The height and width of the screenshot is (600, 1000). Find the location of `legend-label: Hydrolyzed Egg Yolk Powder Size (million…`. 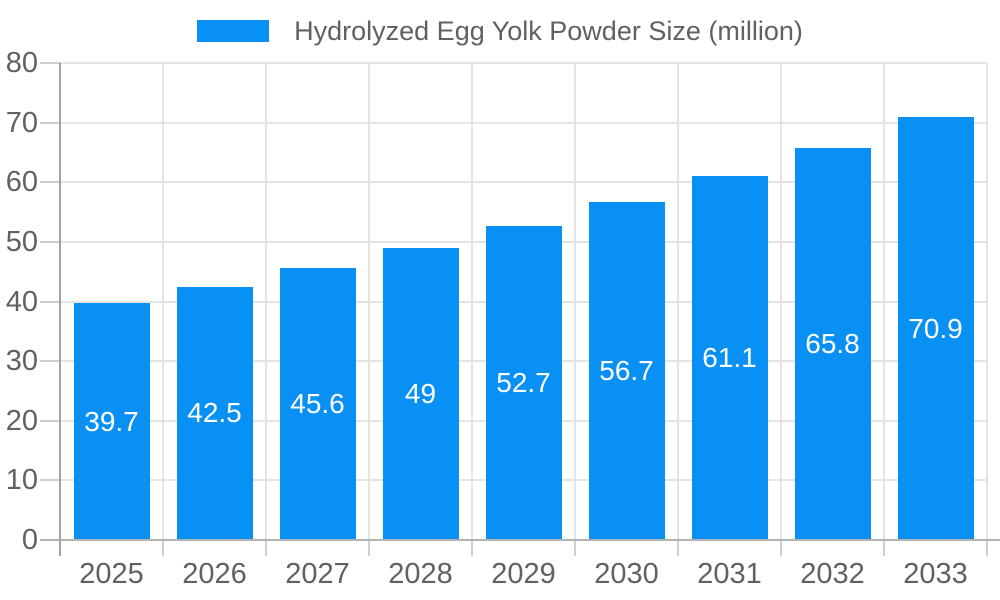

legend-label: Hydrolyzed Egg Yolk Powder Size (million… is located at coordinates (548, 31).